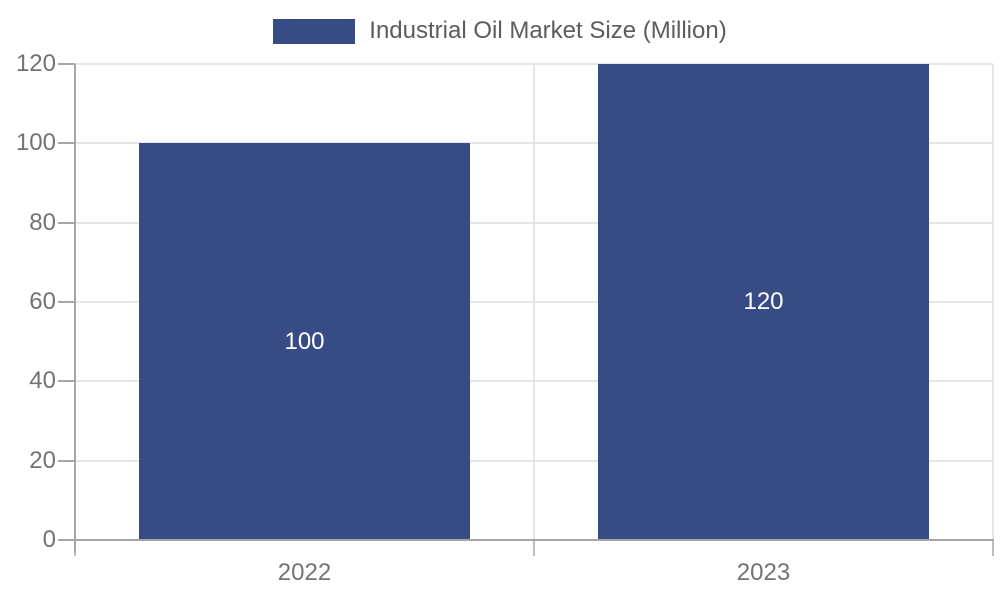 This screenshot has height=600, width=1000. What do you see at coordinates (314, 31) in the screenshot?
I see `legend-swatch` at bounding box center [314, 31].